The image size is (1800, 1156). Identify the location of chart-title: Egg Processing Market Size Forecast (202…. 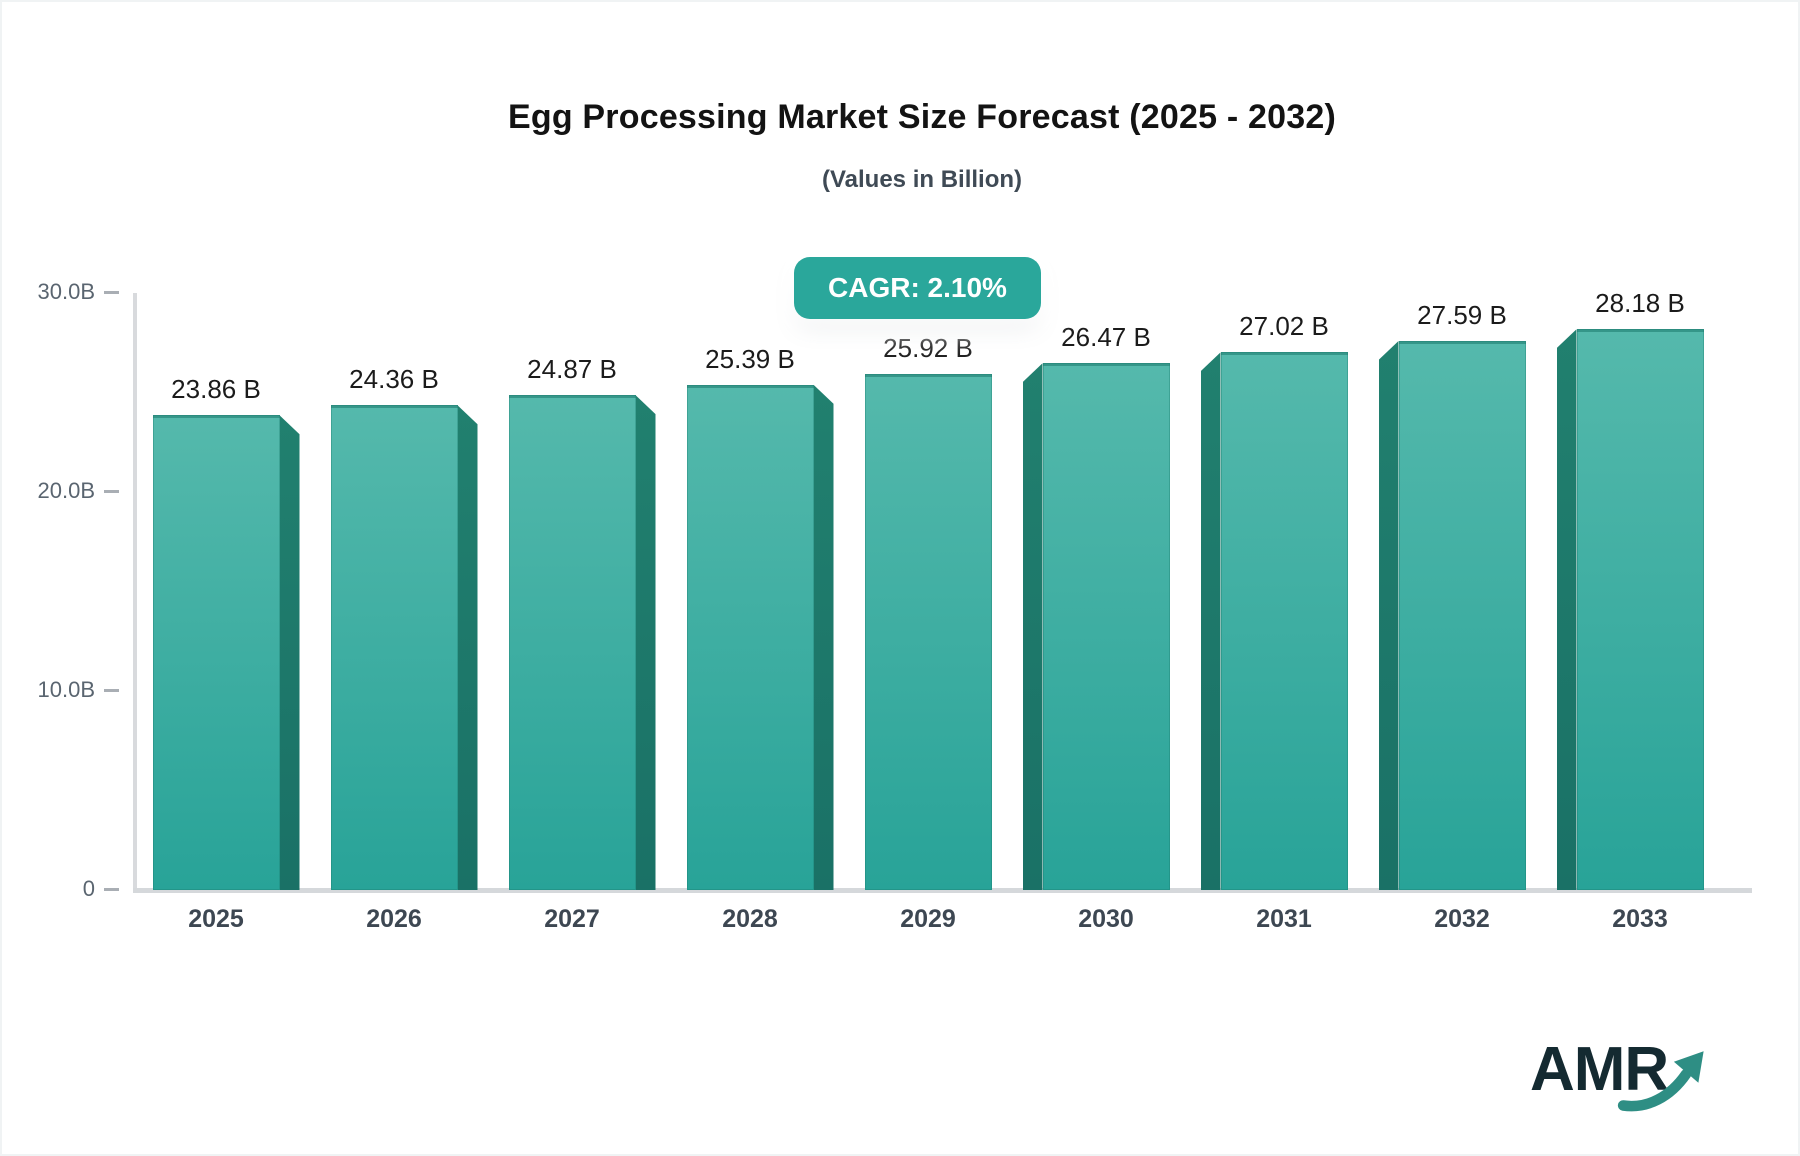
(922, 117).